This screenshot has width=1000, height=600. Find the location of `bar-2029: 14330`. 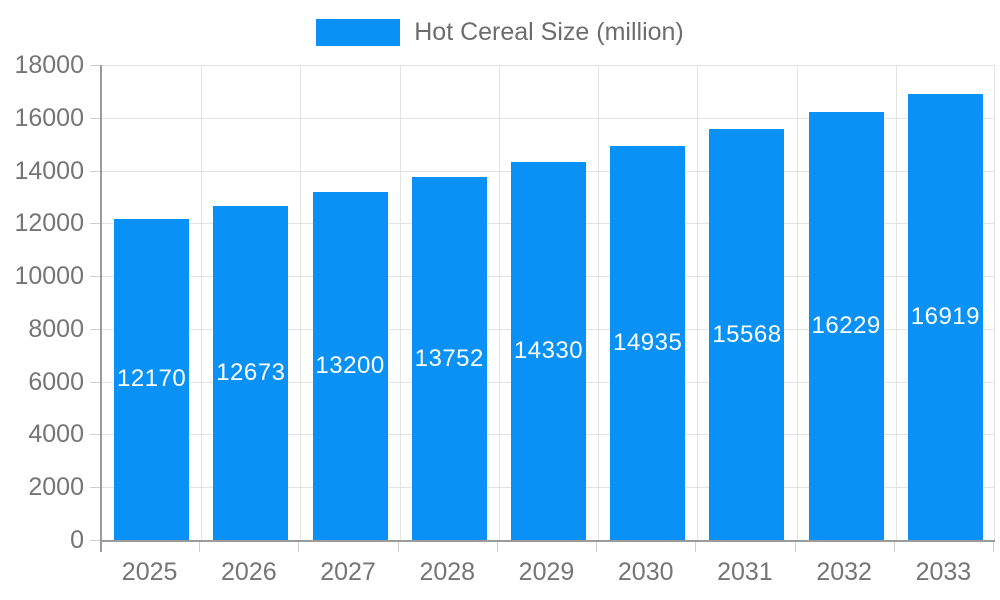

bar-2029: 14330 is located at coordinates (548, 350).